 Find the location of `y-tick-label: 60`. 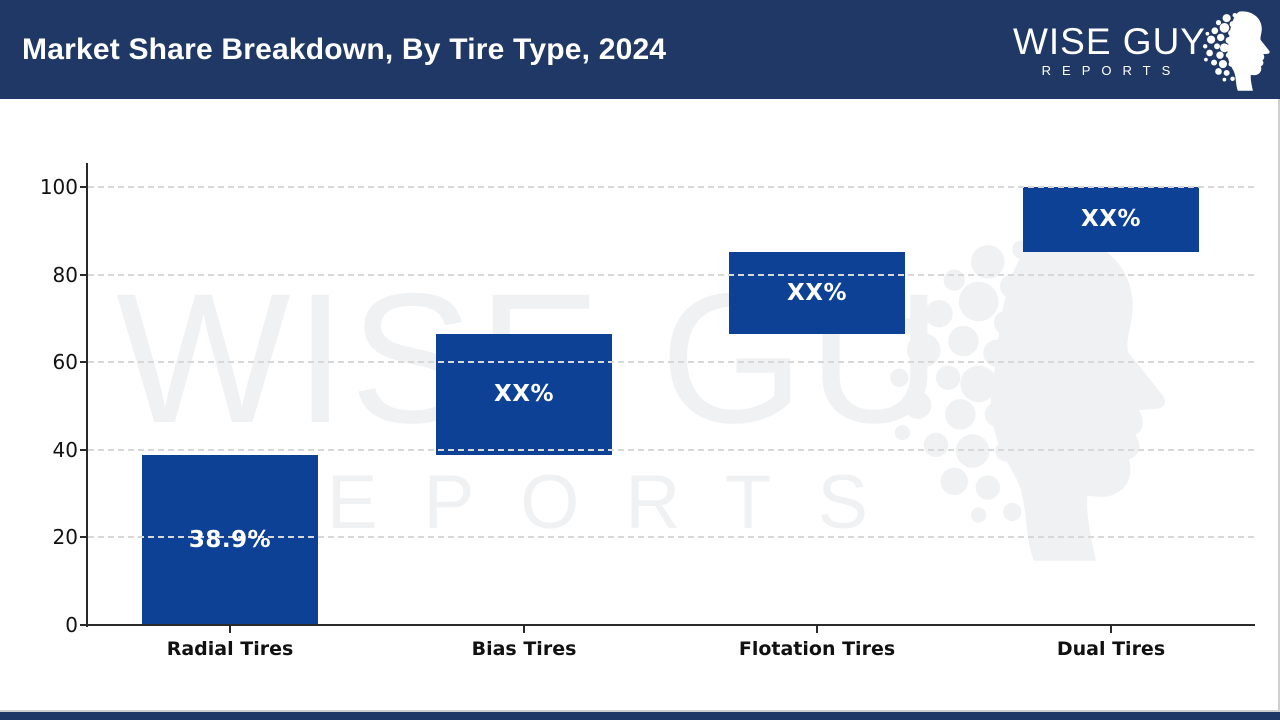

y-tick-label: 60 is located at coordinates (65, 362).